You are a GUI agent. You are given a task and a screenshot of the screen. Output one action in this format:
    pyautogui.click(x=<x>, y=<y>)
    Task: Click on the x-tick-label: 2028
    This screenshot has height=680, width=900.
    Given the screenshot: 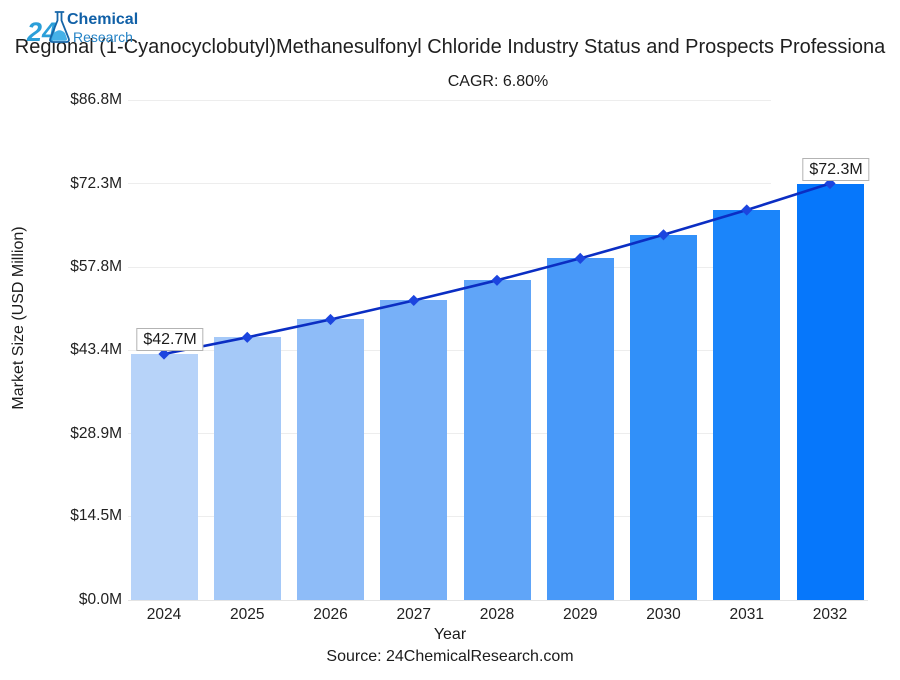 What is the action you would take?
    pyautogui.click(x=497, y=614)
    